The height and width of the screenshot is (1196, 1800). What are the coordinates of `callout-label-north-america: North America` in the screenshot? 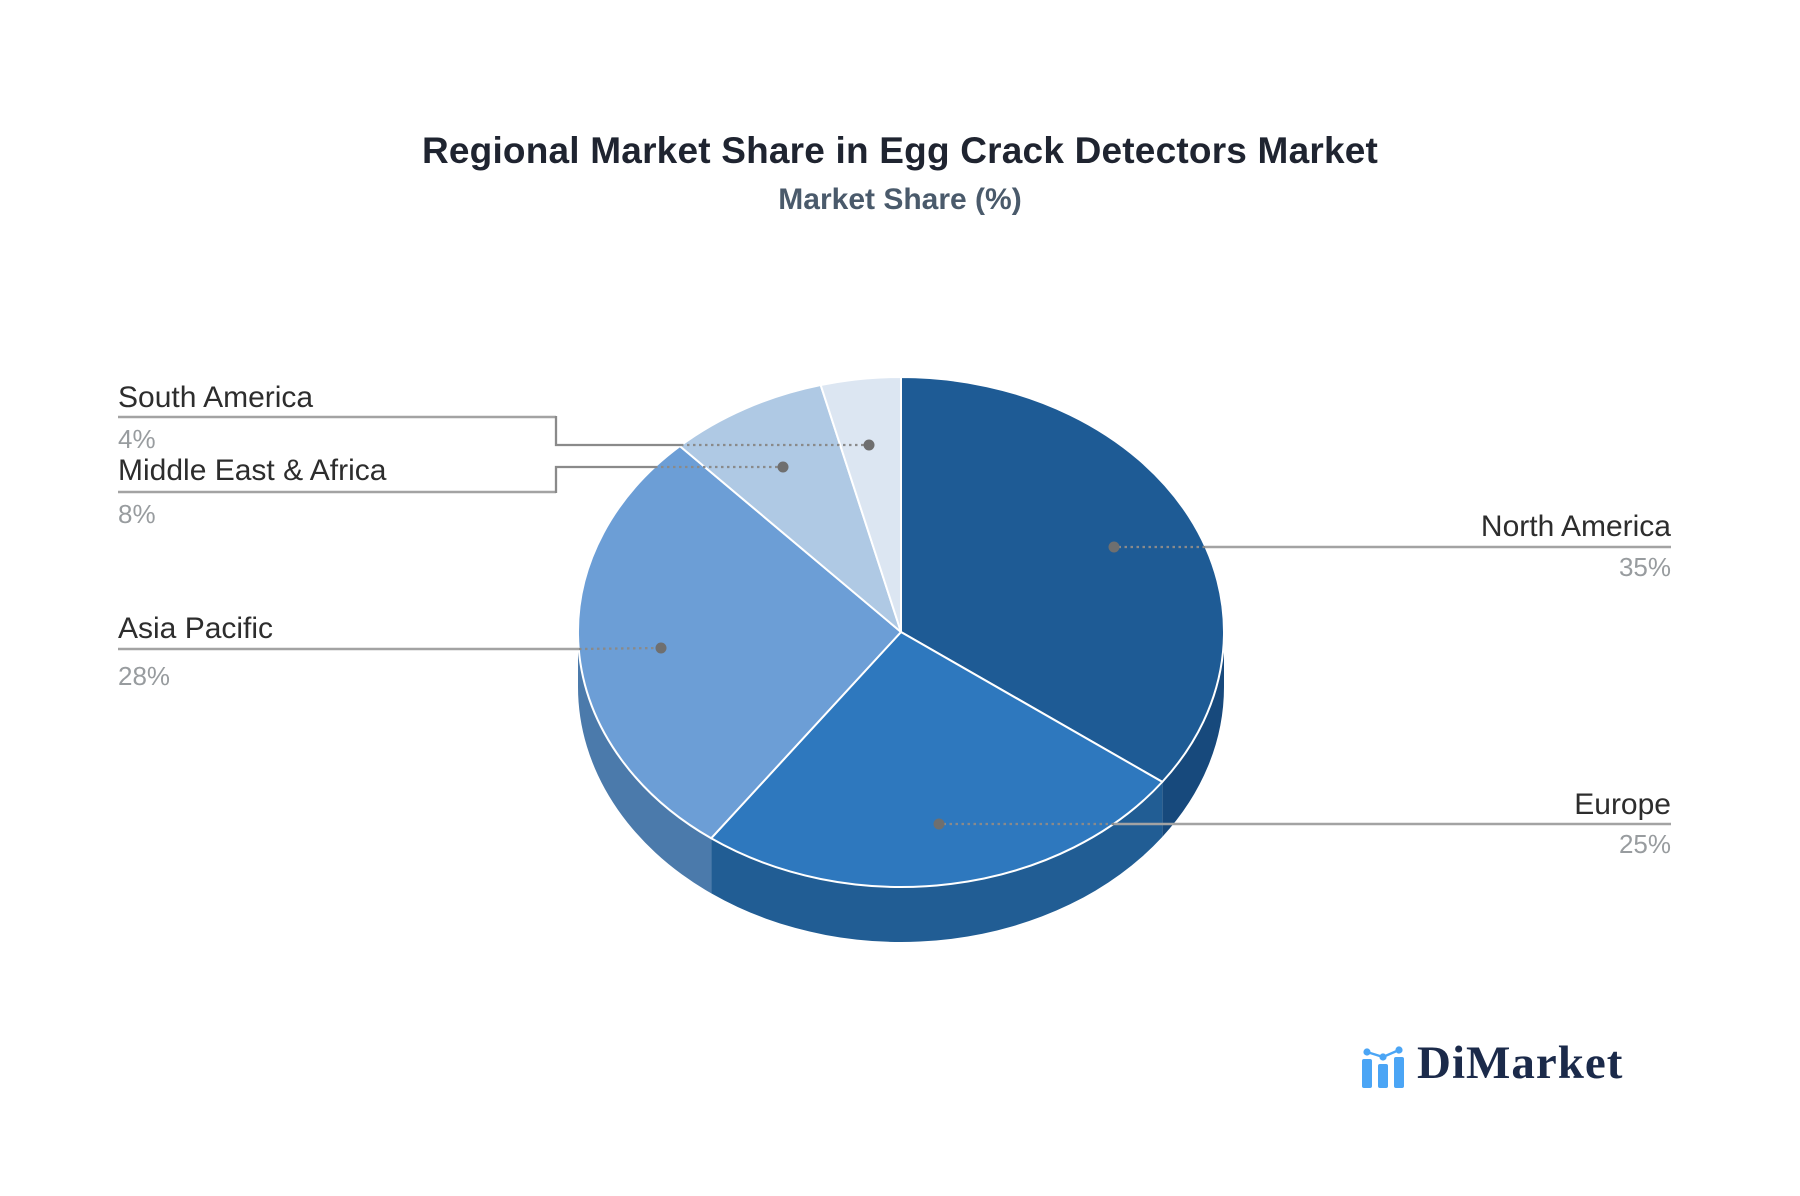 It's located at (1575, 526).